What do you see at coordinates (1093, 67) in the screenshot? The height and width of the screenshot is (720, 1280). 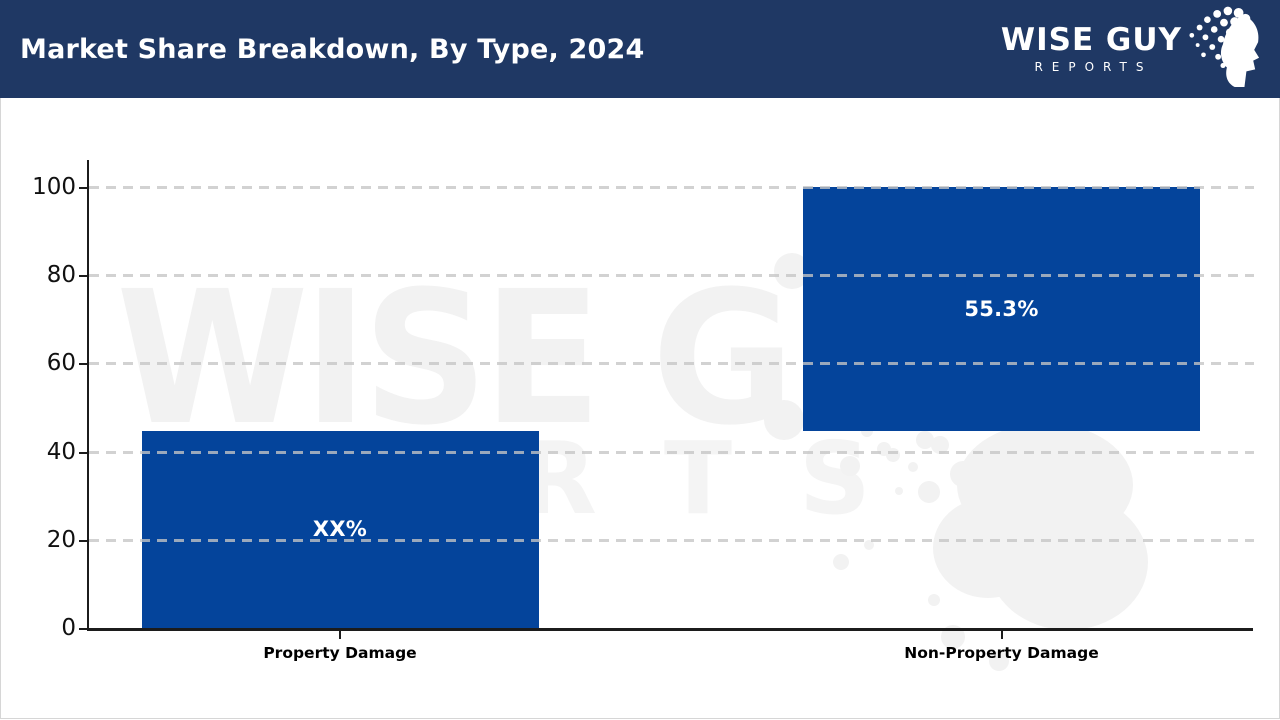 I see `brand-subname: REPORTS` at bounding box center [1093, 67].